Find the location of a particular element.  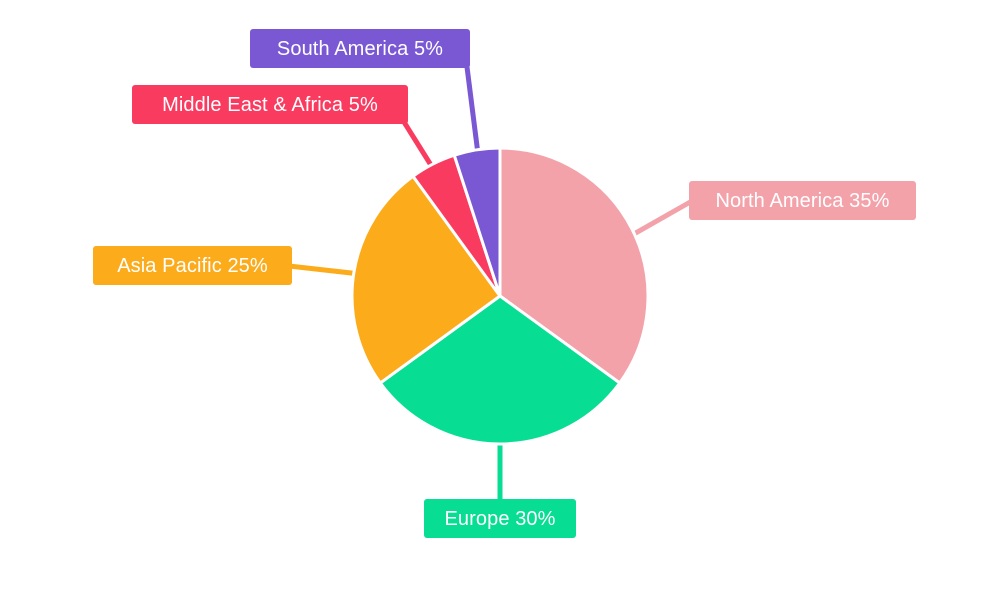

slice-label-north-america: North America 35% is located at coordinates (802, 200).